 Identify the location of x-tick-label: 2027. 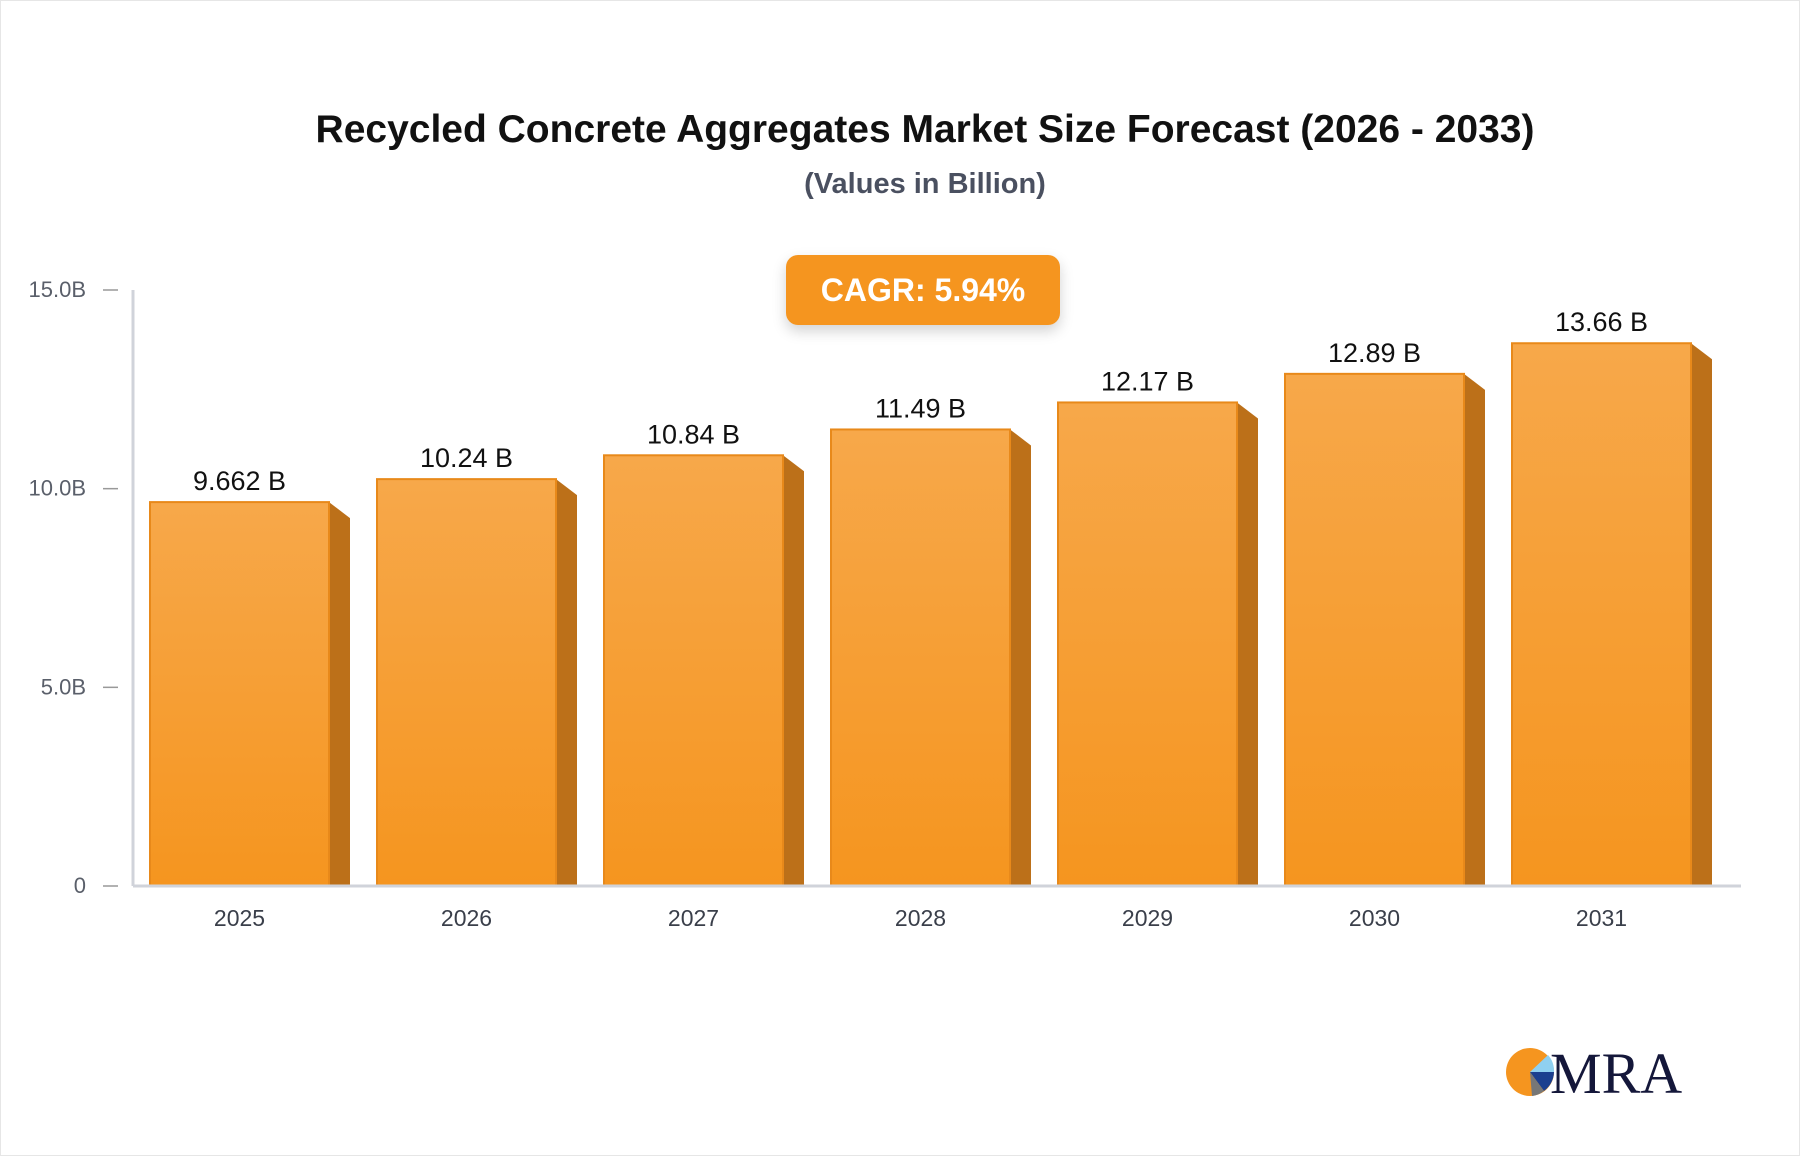
(693, 918).